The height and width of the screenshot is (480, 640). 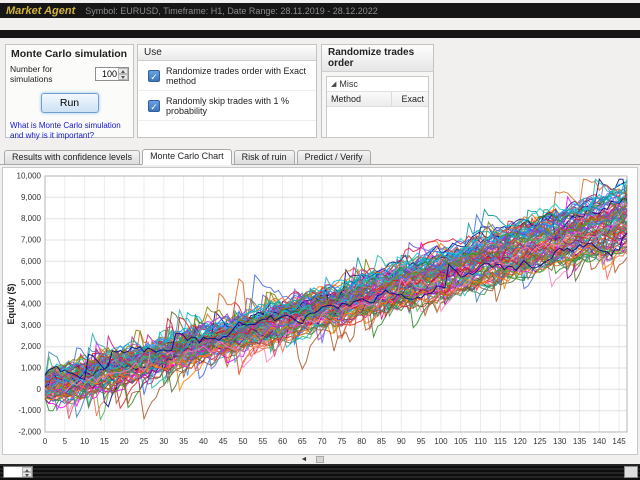 What do you see at coordinates (359, 99) in the screenshot?
I see `property-key: Method` at bounding box center [359, 99].